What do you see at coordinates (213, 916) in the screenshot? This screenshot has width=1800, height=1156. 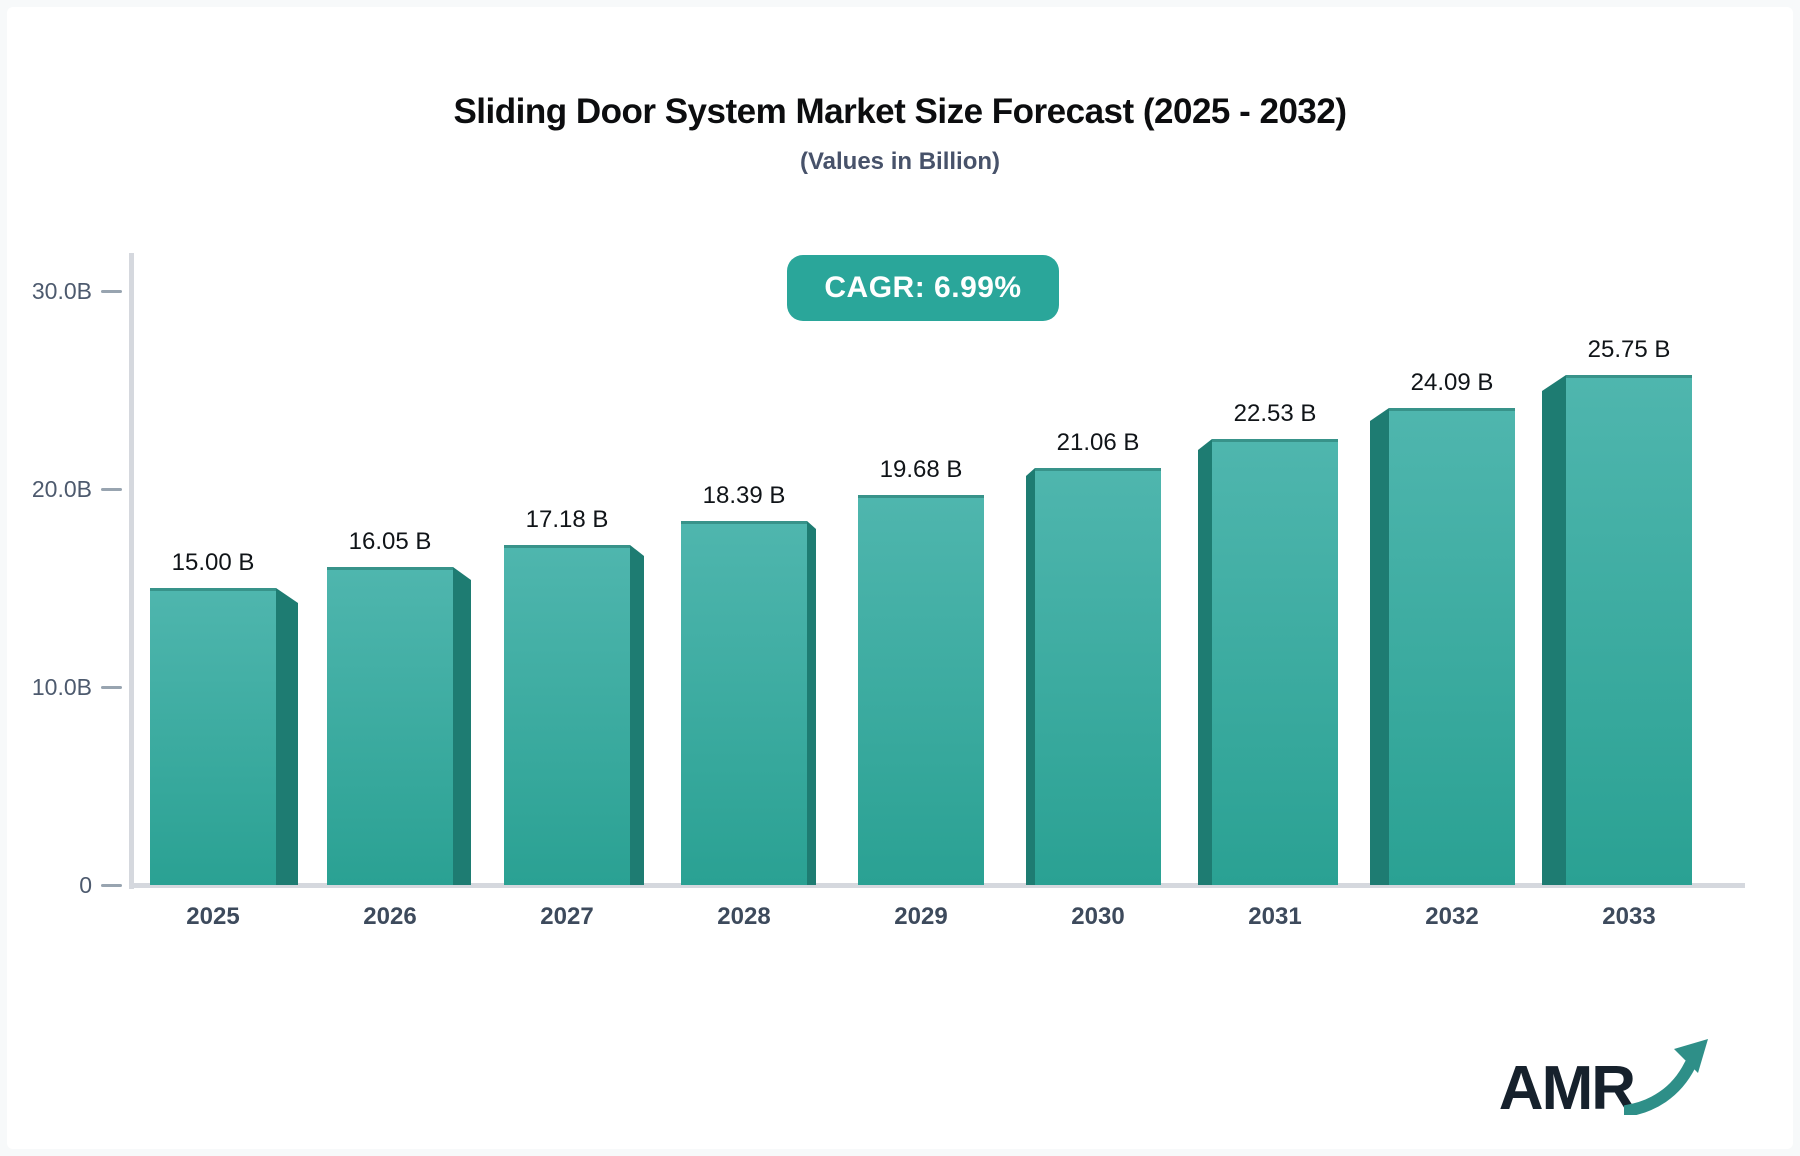 I see `x-tick-label: 2025` at bounding box center [213, 916].